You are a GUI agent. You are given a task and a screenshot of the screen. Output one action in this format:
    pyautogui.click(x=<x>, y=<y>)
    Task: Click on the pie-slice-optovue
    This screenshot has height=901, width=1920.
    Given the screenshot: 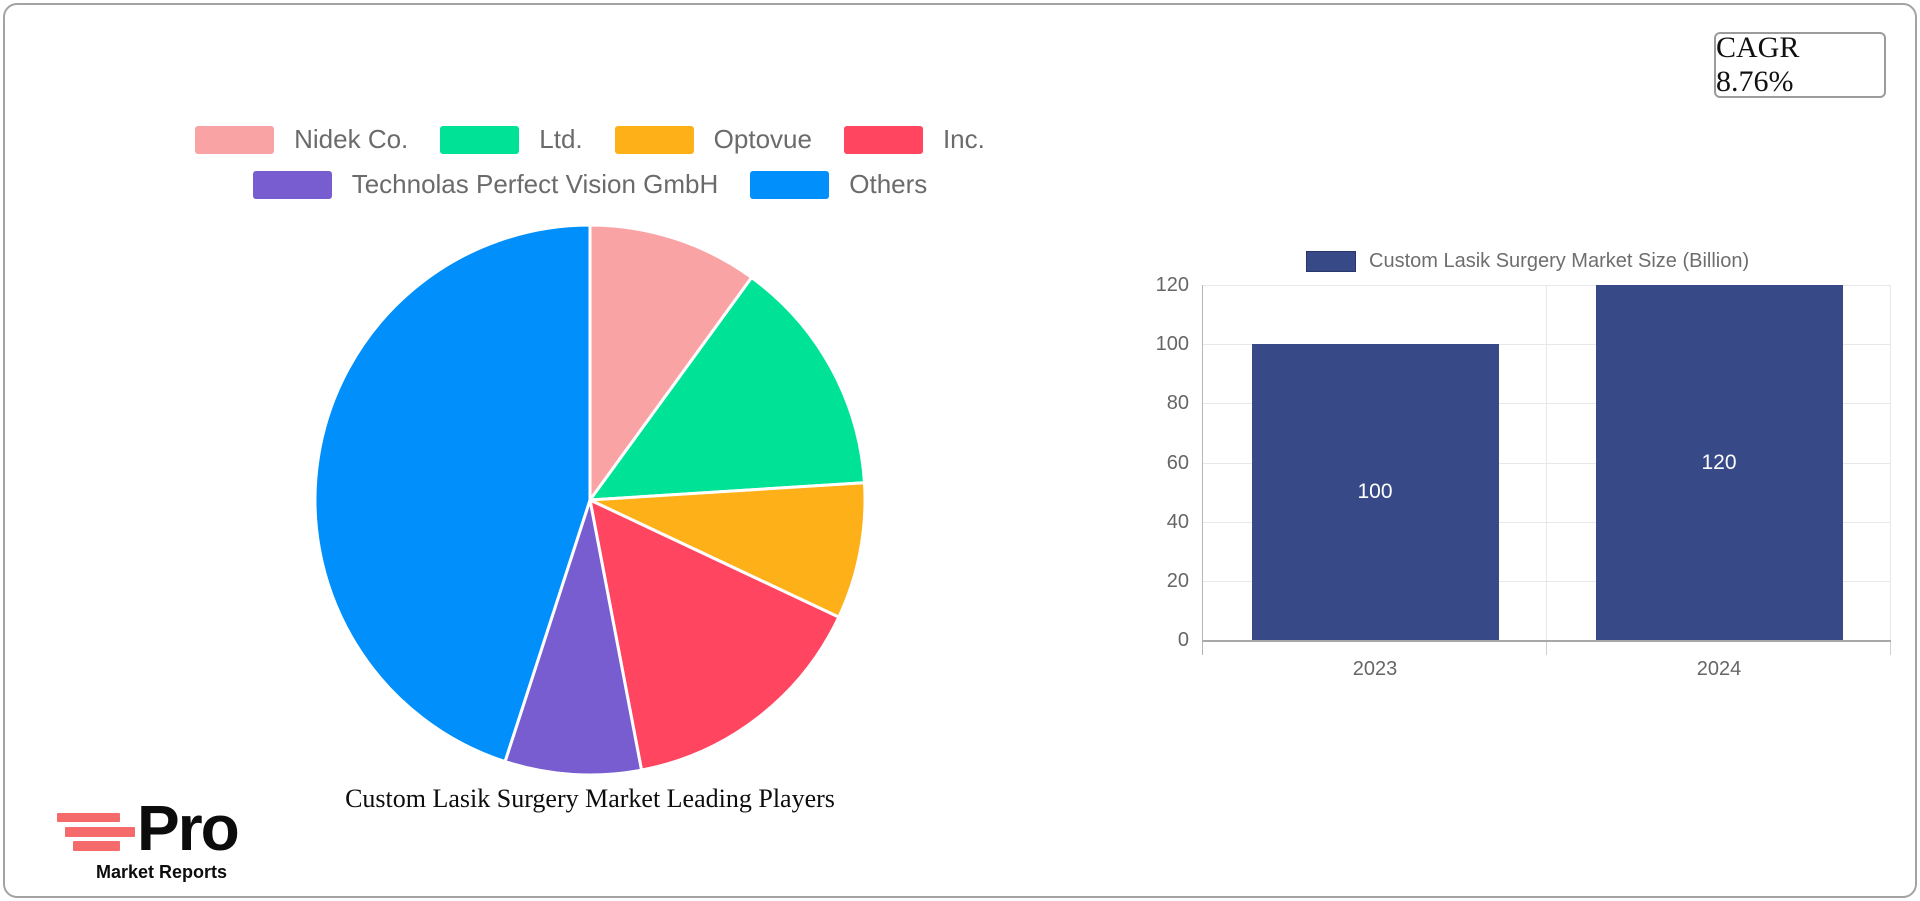 What is the action you would take?
    pyautogui.click(x=727, y=550)
    